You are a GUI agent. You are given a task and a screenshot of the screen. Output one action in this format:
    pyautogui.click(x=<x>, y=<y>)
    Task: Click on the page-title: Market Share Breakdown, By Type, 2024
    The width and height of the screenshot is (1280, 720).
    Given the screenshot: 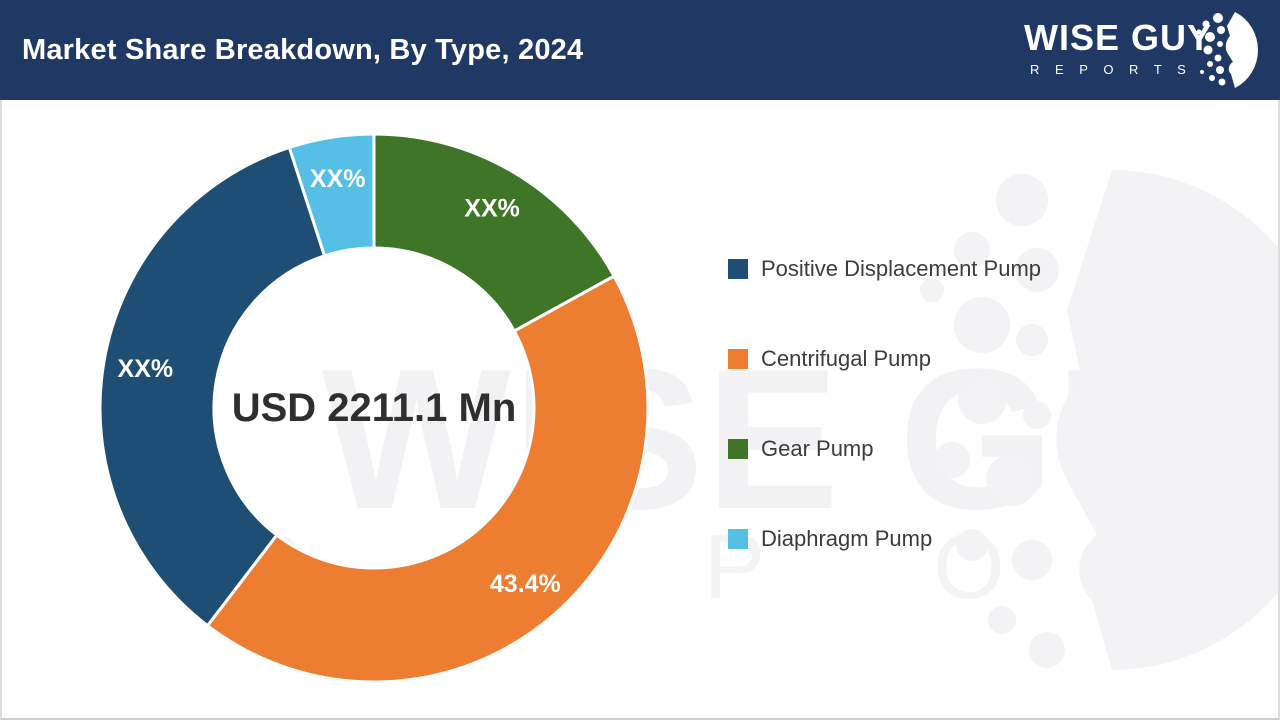 What is the action you would take?
    pyautogui.click(x=303, y=49)
    